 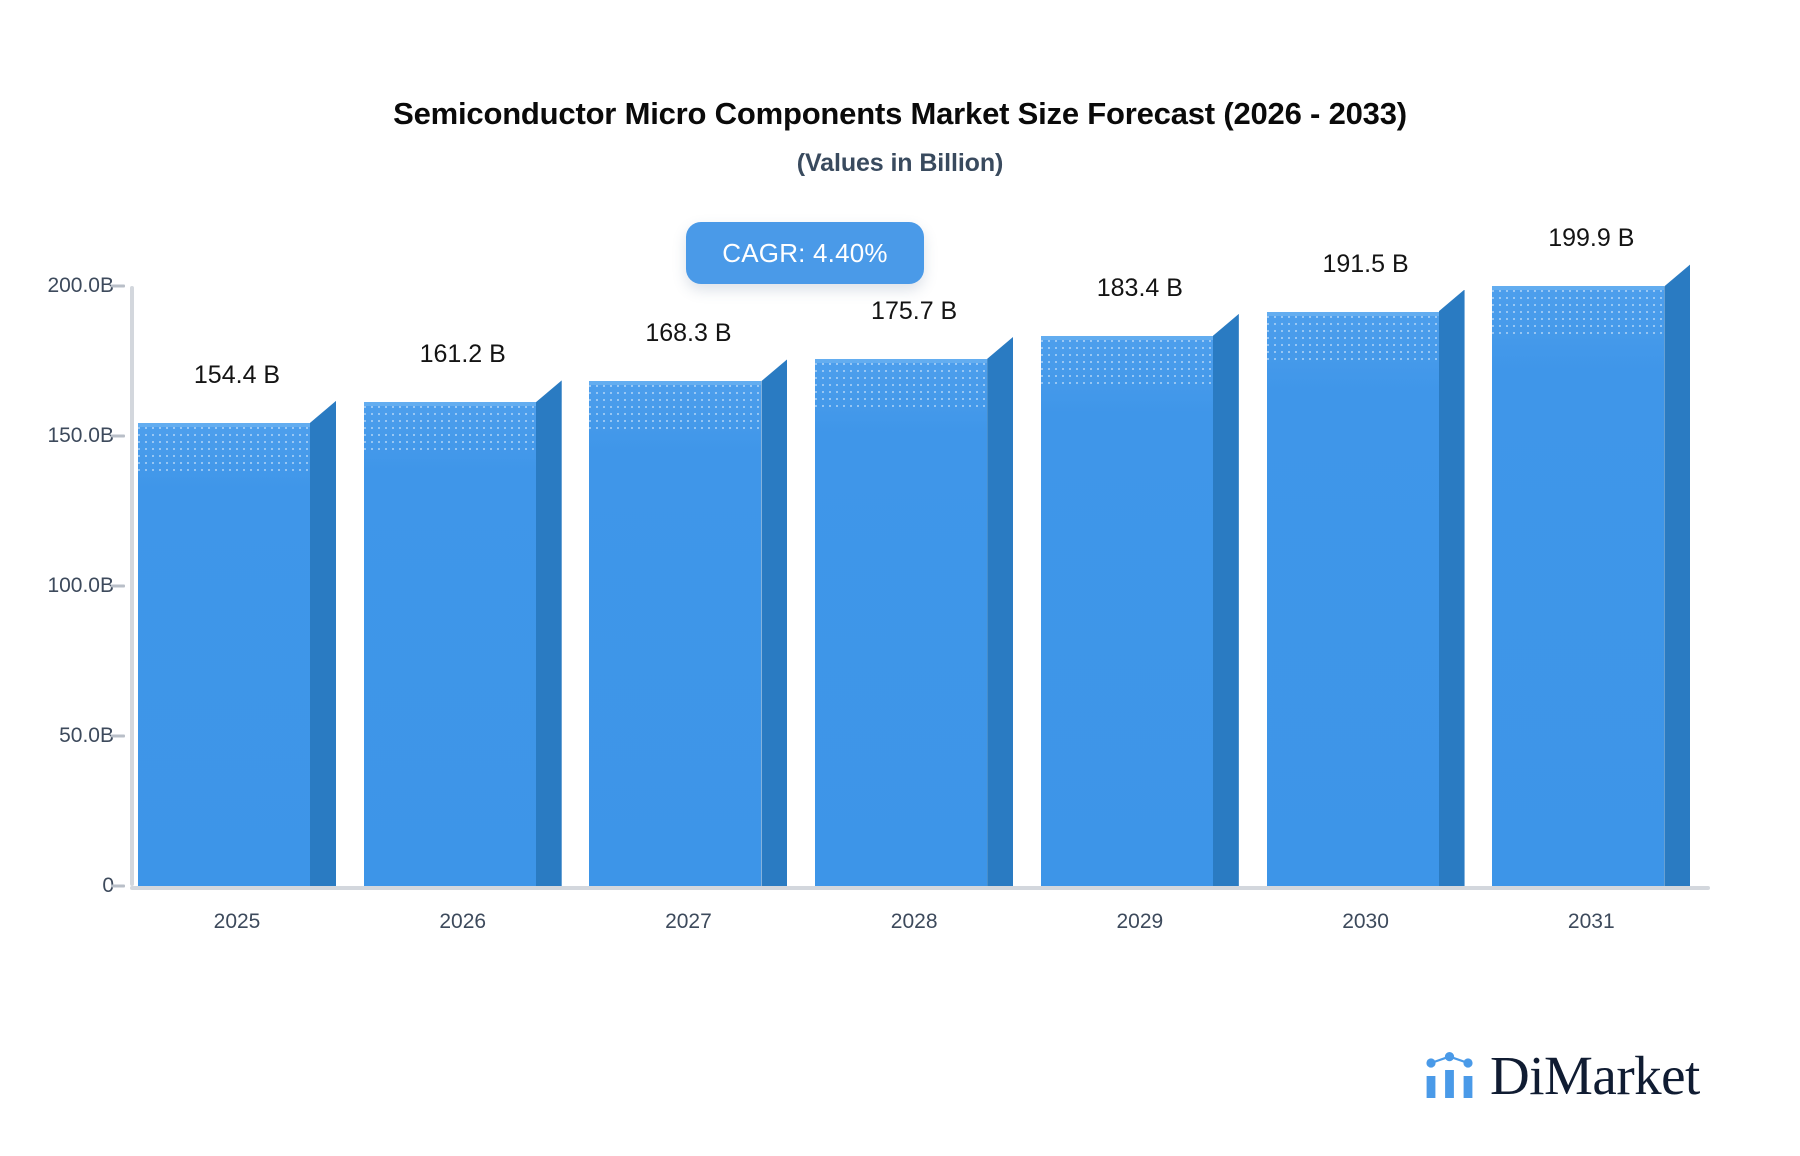 What do you see at coordinates (462, 354) in the screenshot?
I see `bar-value-label: 161.2 B` at bounding box center [462, 354].